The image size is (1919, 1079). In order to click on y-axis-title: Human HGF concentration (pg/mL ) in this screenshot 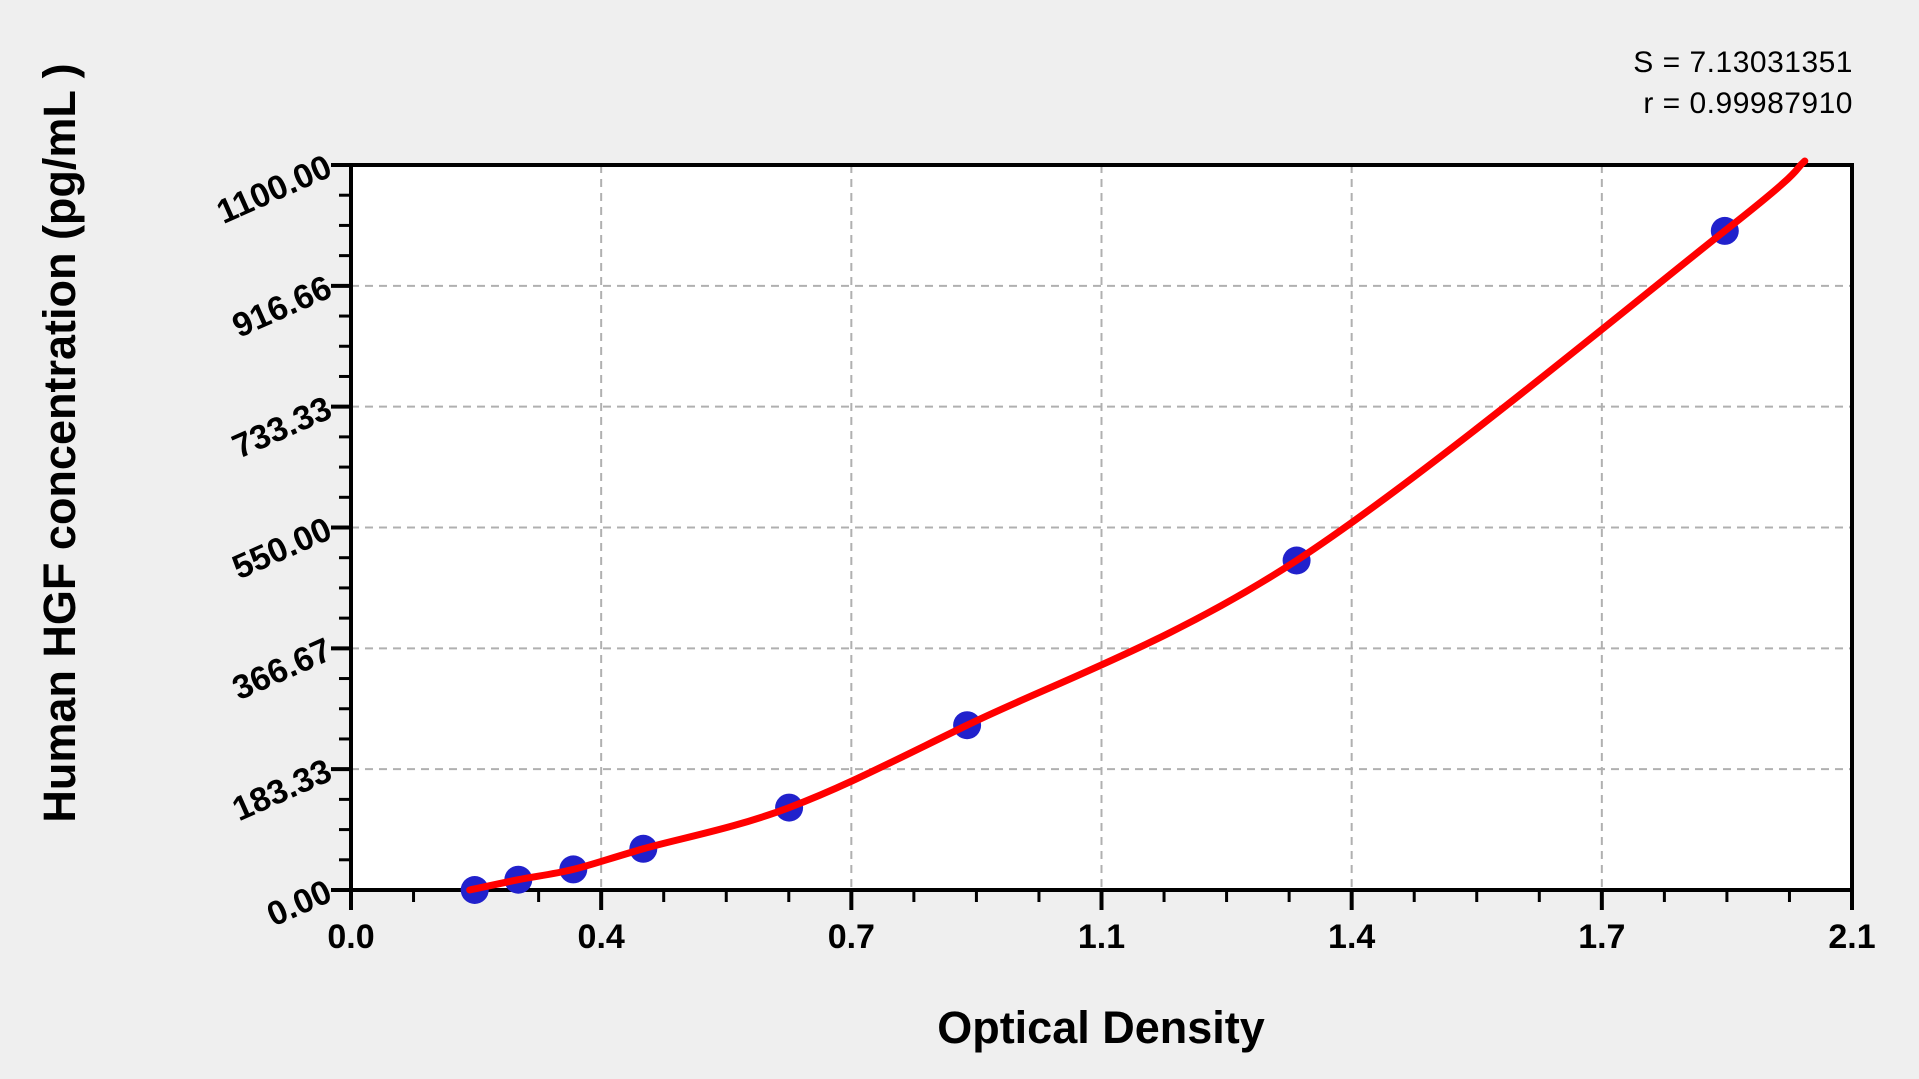, I will do `click(59, 442)`.